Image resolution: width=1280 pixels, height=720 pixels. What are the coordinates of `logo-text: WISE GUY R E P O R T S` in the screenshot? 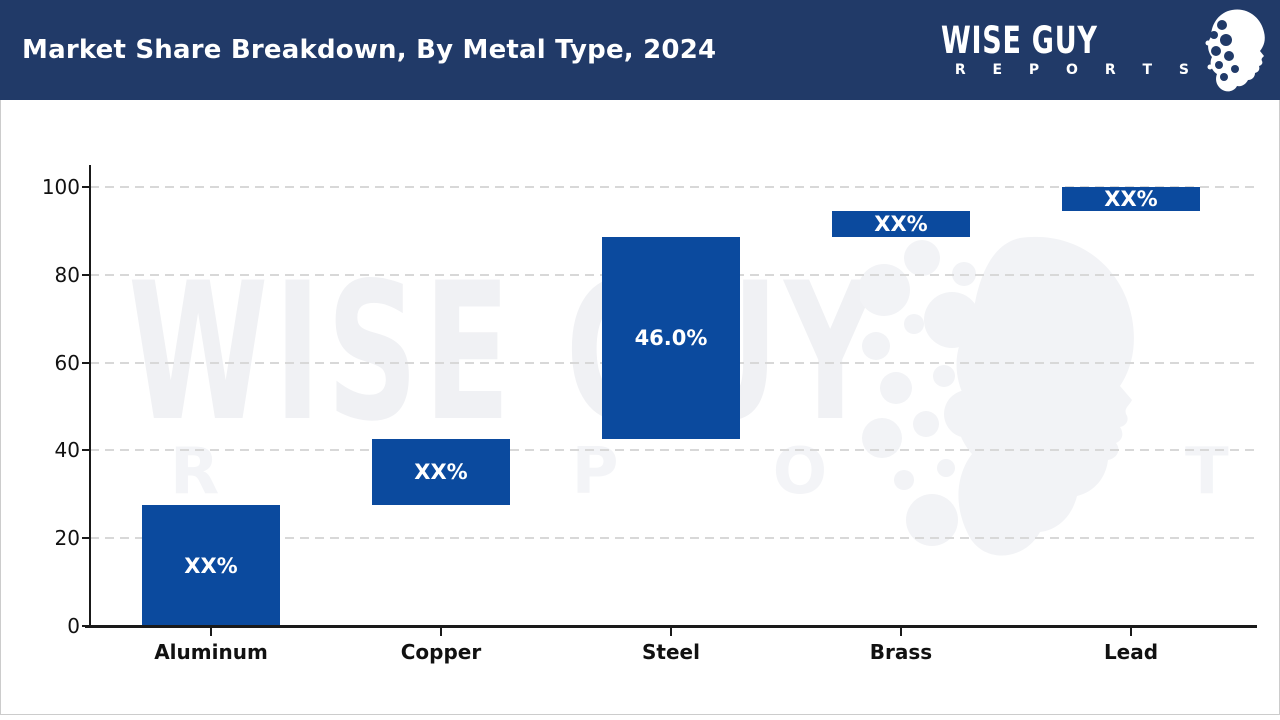 It's located at (1070, 50).